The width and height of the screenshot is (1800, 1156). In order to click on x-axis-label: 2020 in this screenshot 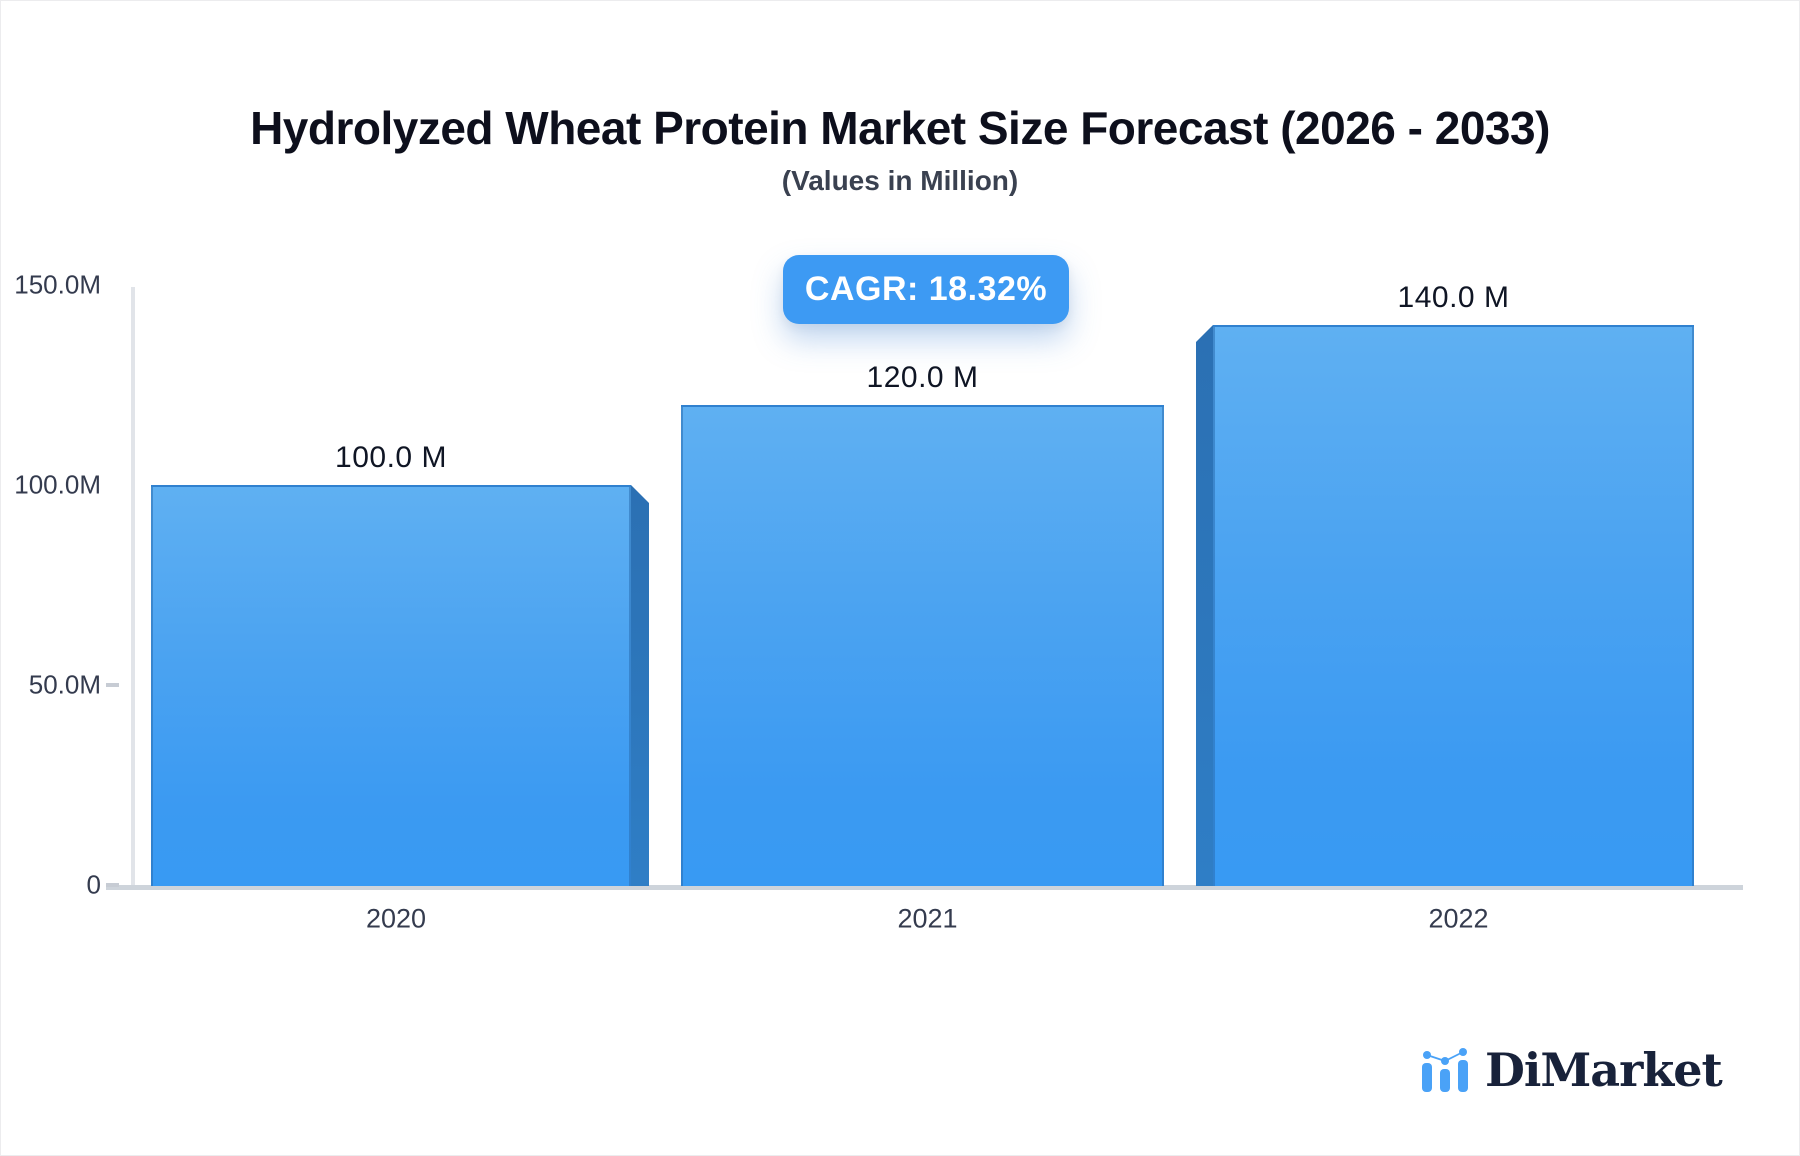, I will do `click(396, 918)`.